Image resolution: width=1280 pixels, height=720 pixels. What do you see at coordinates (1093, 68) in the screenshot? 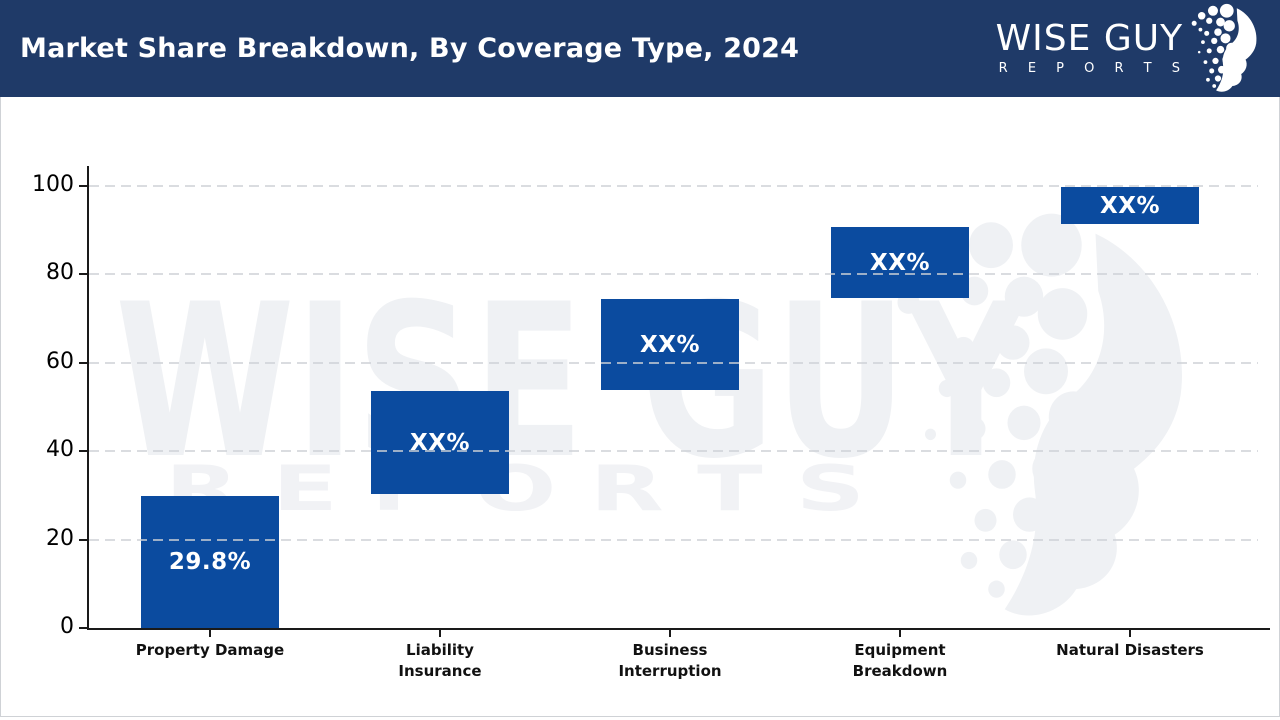
I see `logo-subtitle: R E P O R T S` at bounding box center [1093, 68].